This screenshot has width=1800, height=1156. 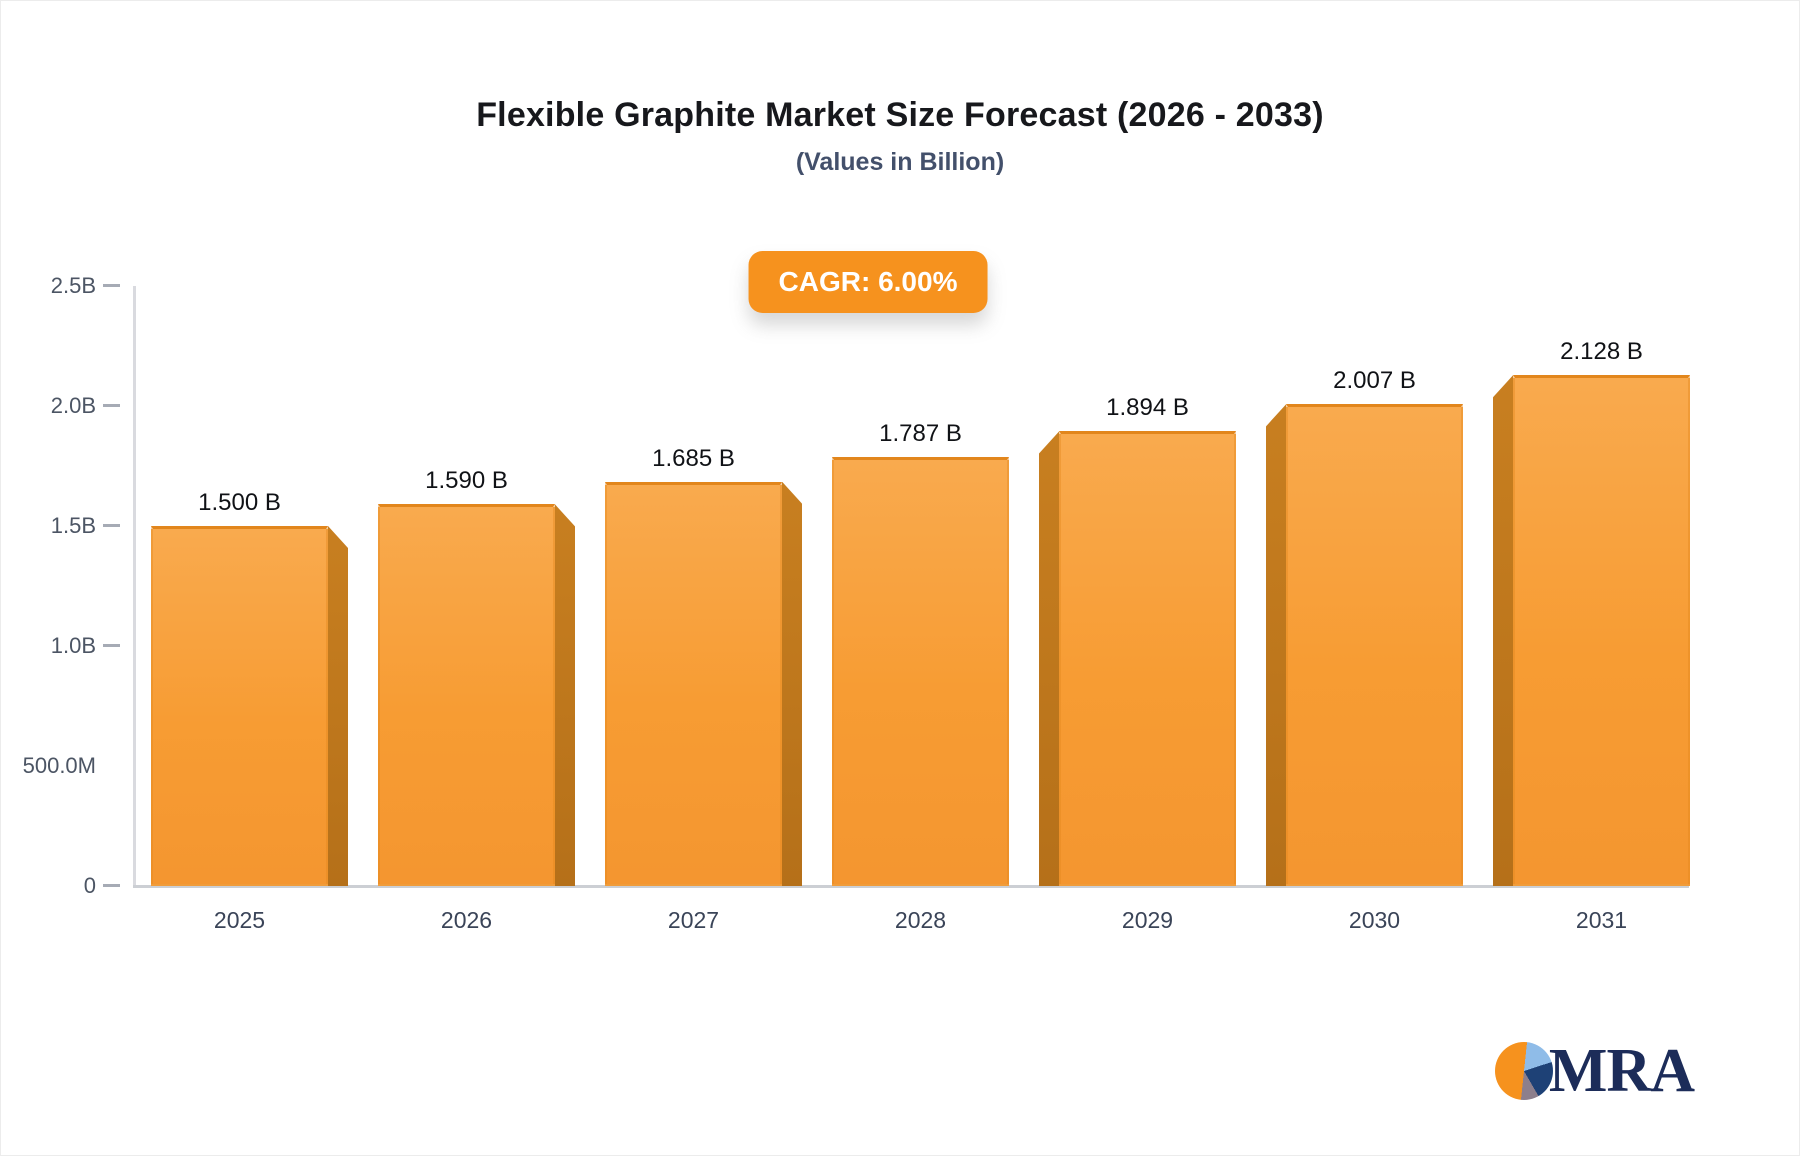 I want to click on bar-group-2025: 1.500 B 2025, so click(x=249, y=711).